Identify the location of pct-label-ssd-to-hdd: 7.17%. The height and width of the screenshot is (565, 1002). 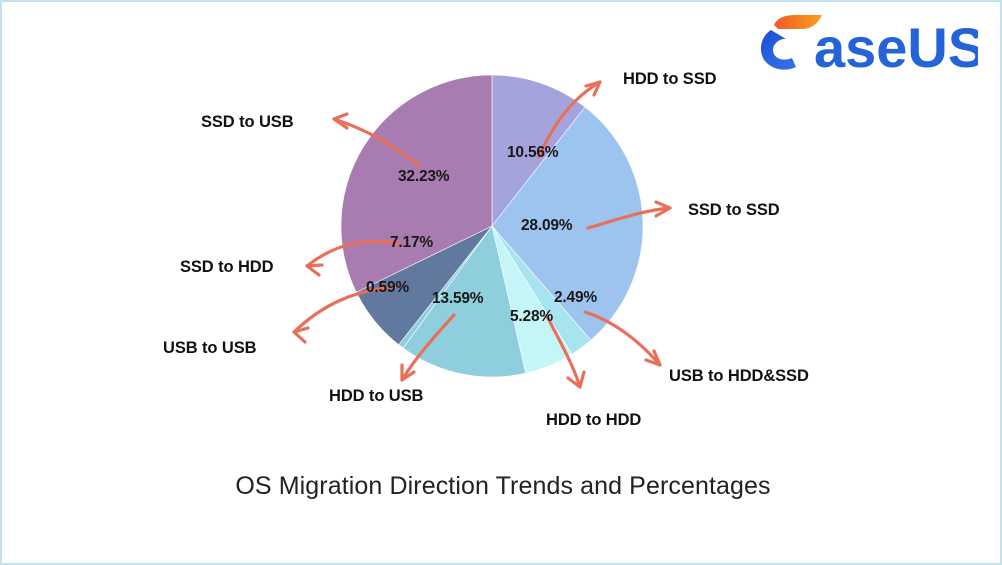
(411, 242).